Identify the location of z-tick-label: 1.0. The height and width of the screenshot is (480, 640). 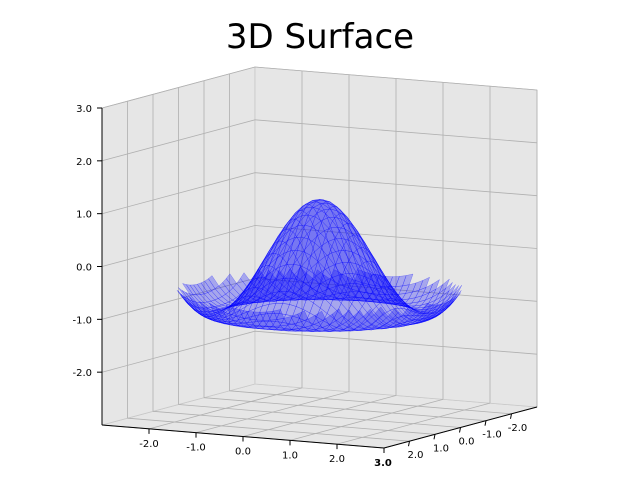
(84, 215).